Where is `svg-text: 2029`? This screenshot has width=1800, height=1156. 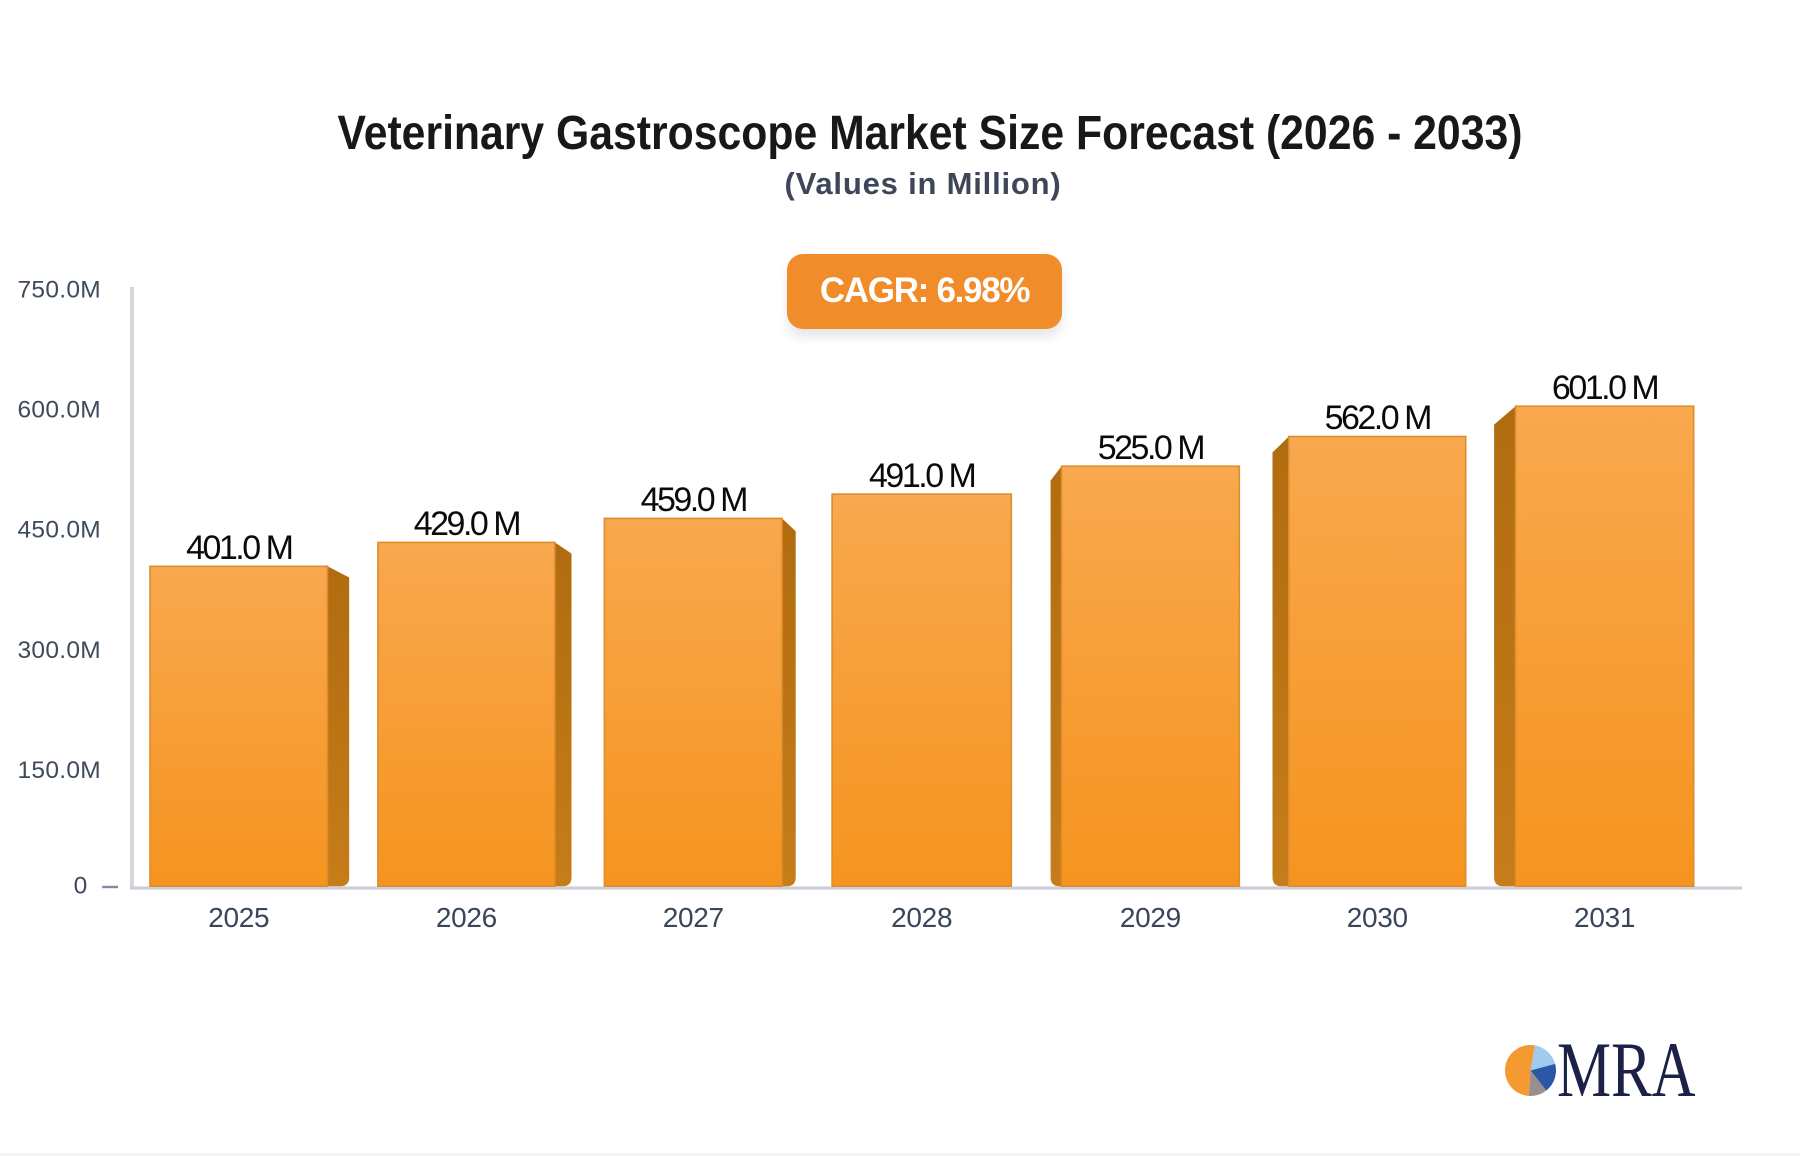
svg-text: 2029 is located at coordinates (1150, 917).